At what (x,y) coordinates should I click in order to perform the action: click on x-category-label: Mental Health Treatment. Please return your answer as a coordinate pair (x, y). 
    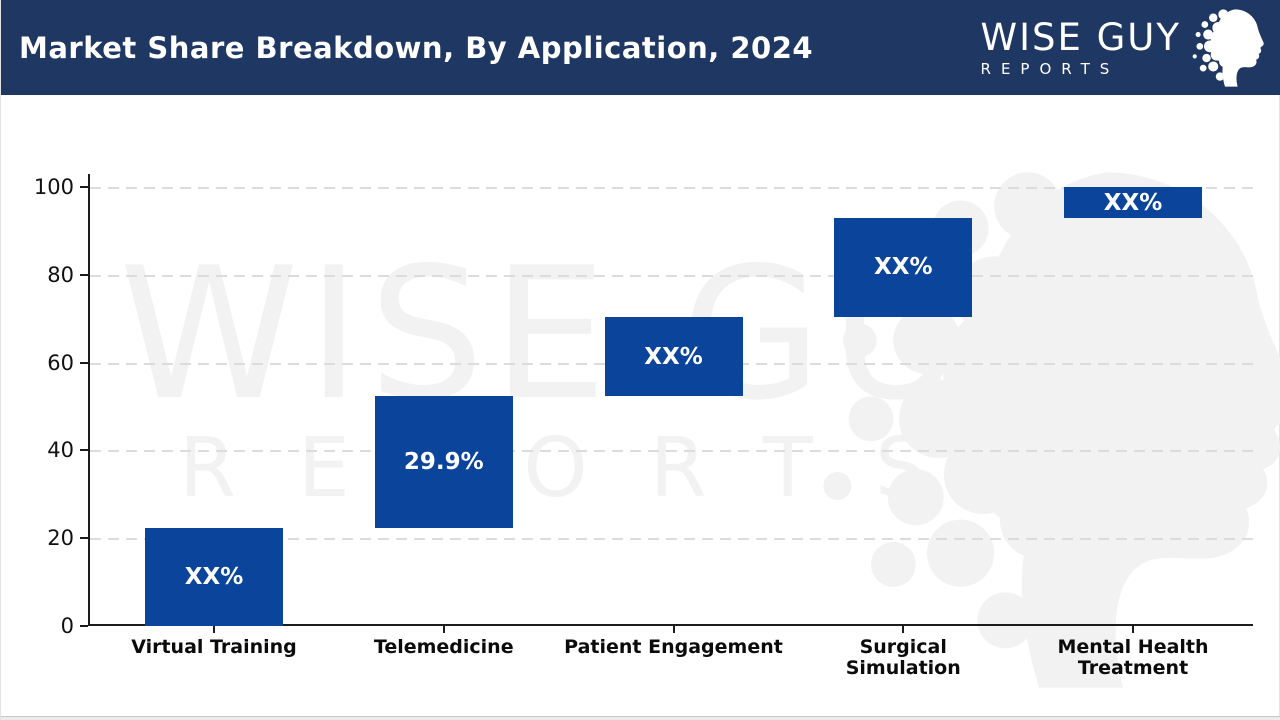
    Looking at the image, I should click on (1133, 657).